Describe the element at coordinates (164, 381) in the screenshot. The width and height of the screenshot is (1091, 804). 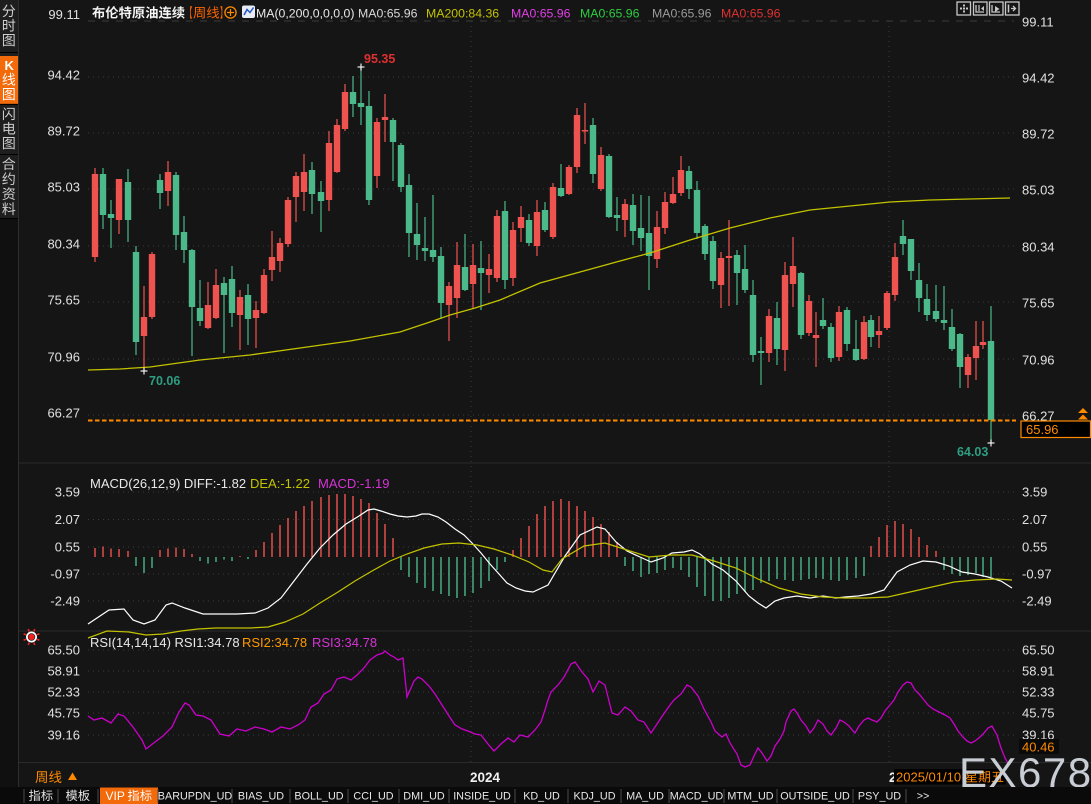
I see `svg-text: 70.06` at that location.